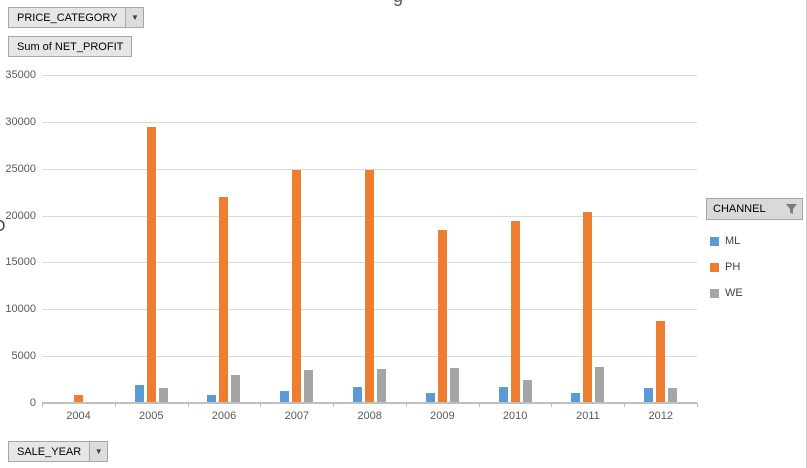 This screenshot has width=807, height=468. Describe the element at coordinates (297, 285) in the screenshot. I see `bar-ph-2007` at that location.